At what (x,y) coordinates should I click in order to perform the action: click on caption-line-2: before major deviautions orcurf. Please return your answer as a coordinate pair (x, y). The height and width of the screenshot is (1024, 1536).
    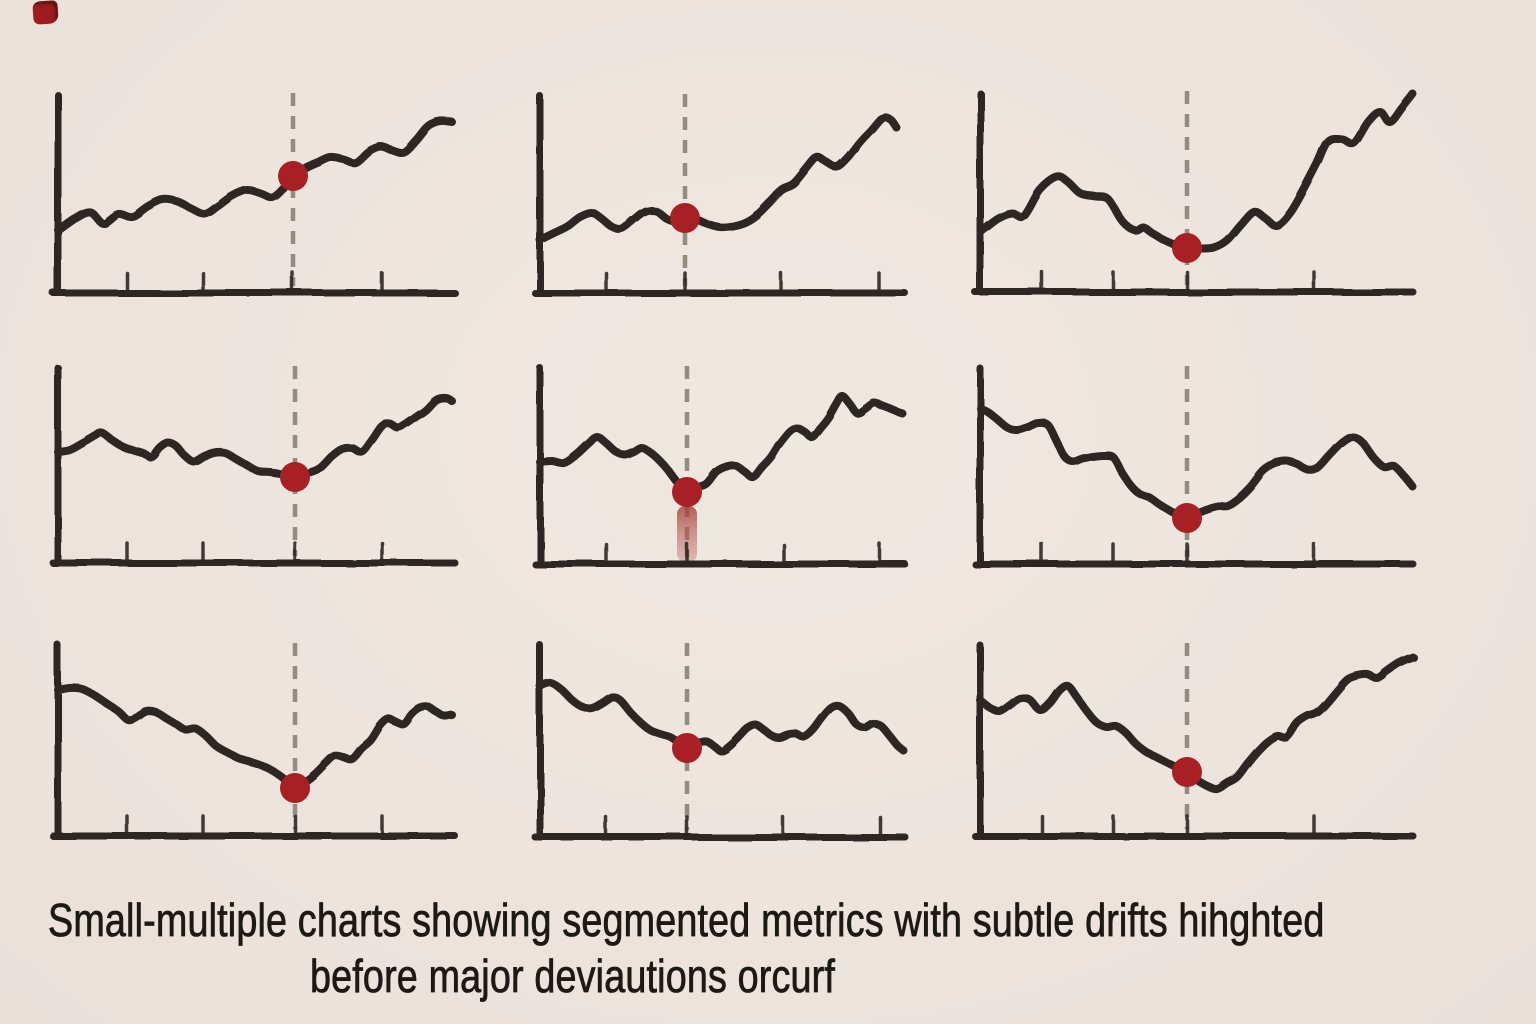
    Looking at the image, I should click on (573, 976).